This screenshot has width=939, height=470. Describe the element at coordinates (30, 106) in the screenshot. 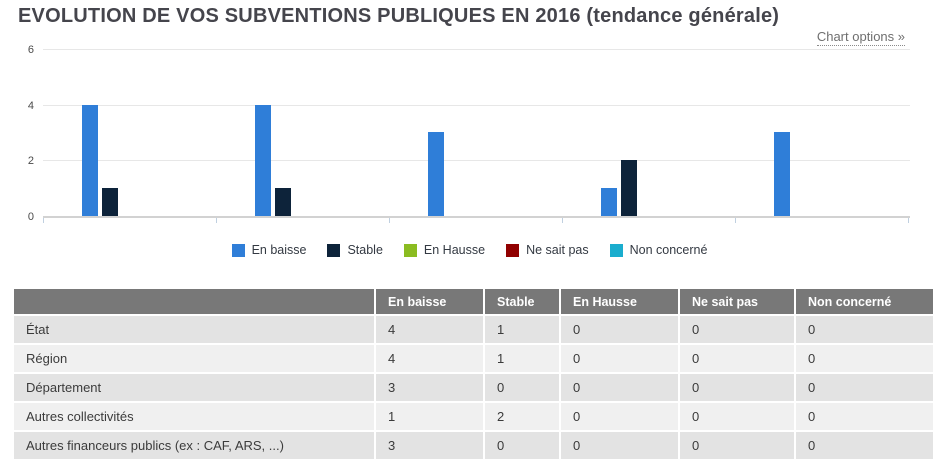

I see `y-axis-label: 4` at that location.